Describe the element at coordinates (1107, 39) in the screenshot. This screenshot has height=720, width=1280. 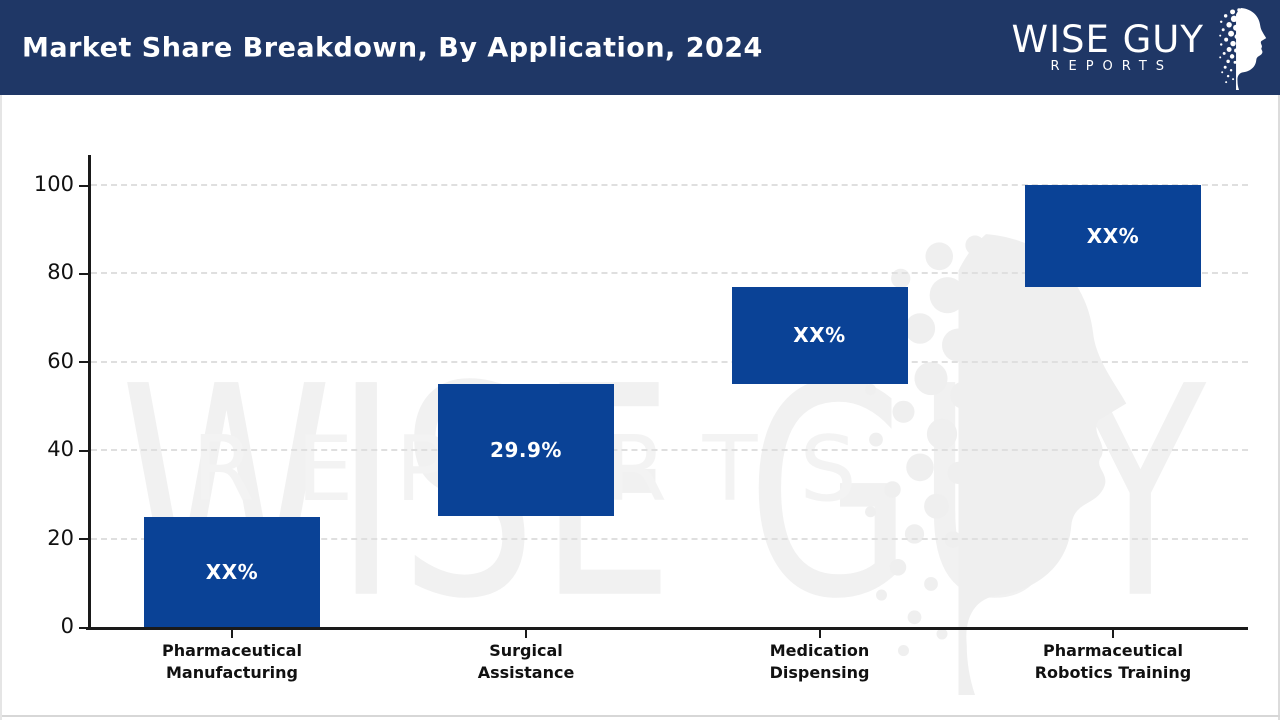
I see `logo-brand-text: WISE GUY` at that location.